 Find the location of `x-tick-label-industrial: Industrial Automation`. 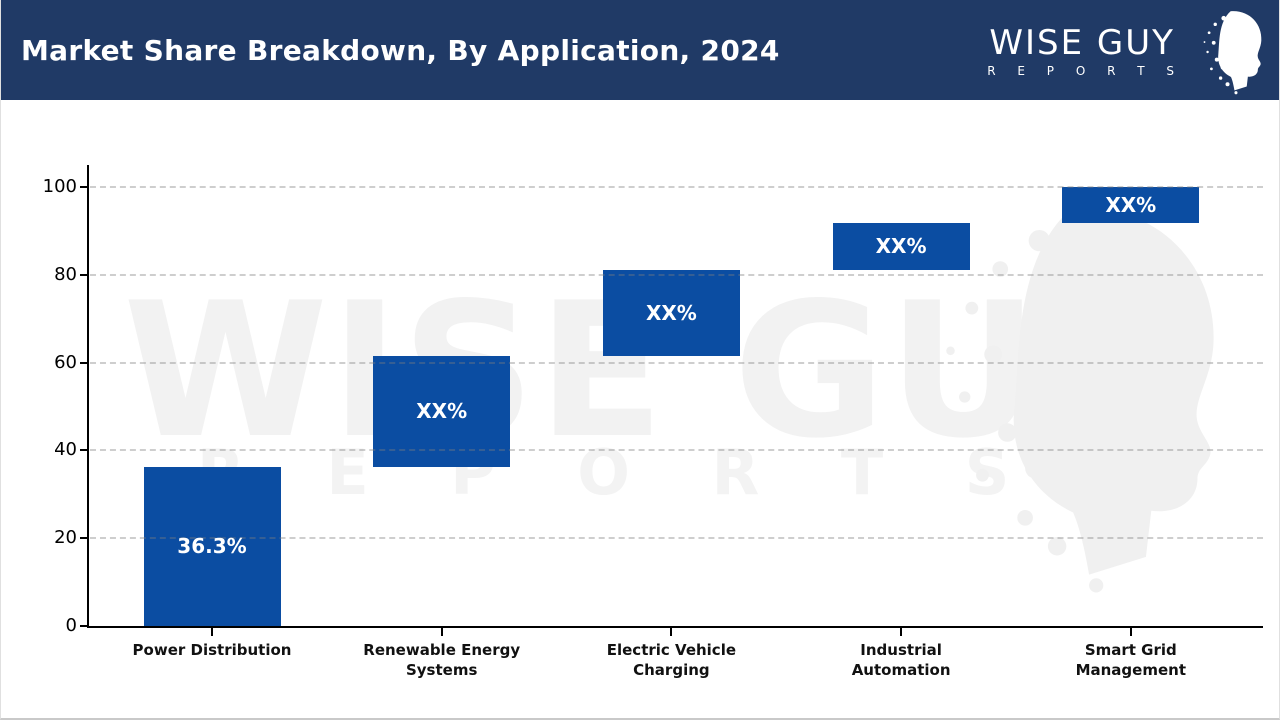

x-tick-label-industrial: Industrial Automation is located at coordinates (901, 660).